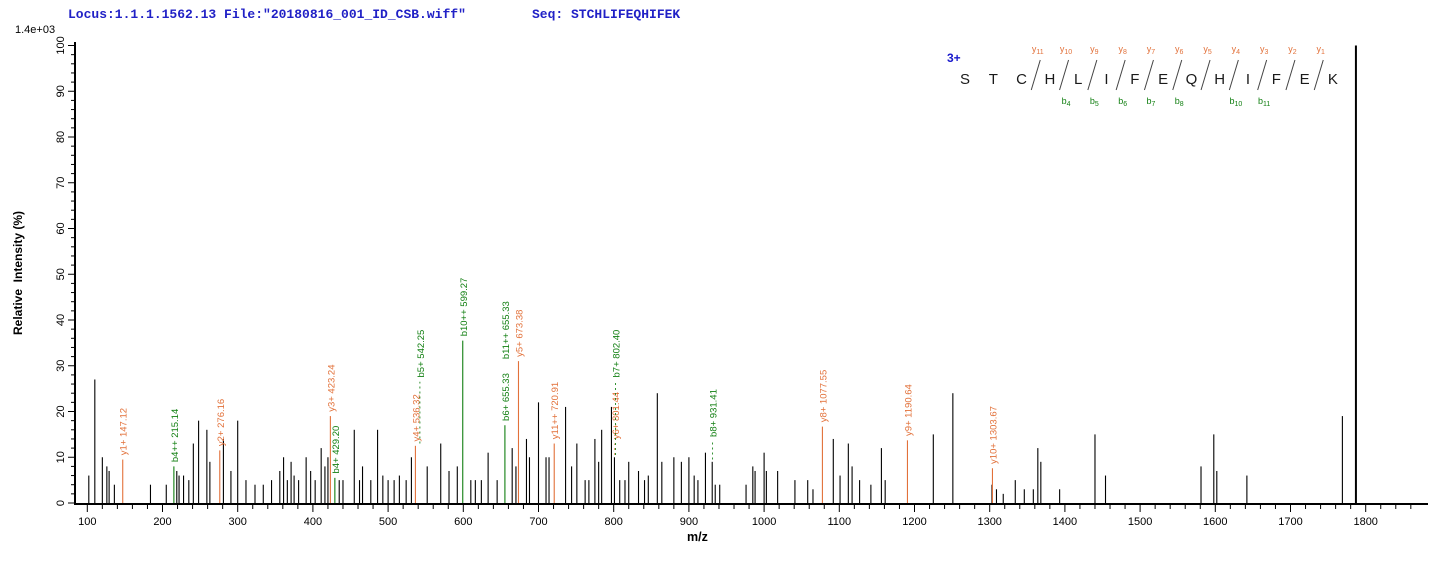 The width and height of the screenshot is (1436, 562). I want to click on y-ion-tag: y10, so click(1066, 50).